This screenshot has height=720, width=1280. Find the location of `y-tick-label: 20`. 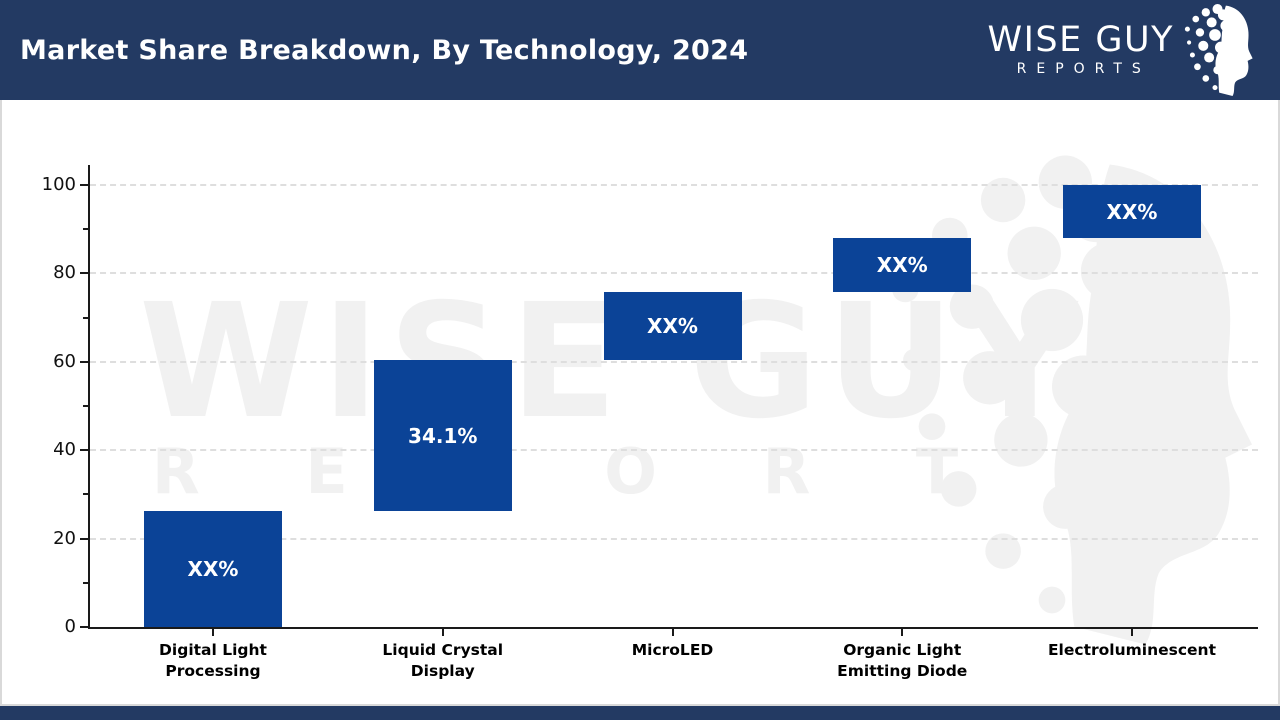

y-tick-label: 20 is located at coordinates (64, 538).